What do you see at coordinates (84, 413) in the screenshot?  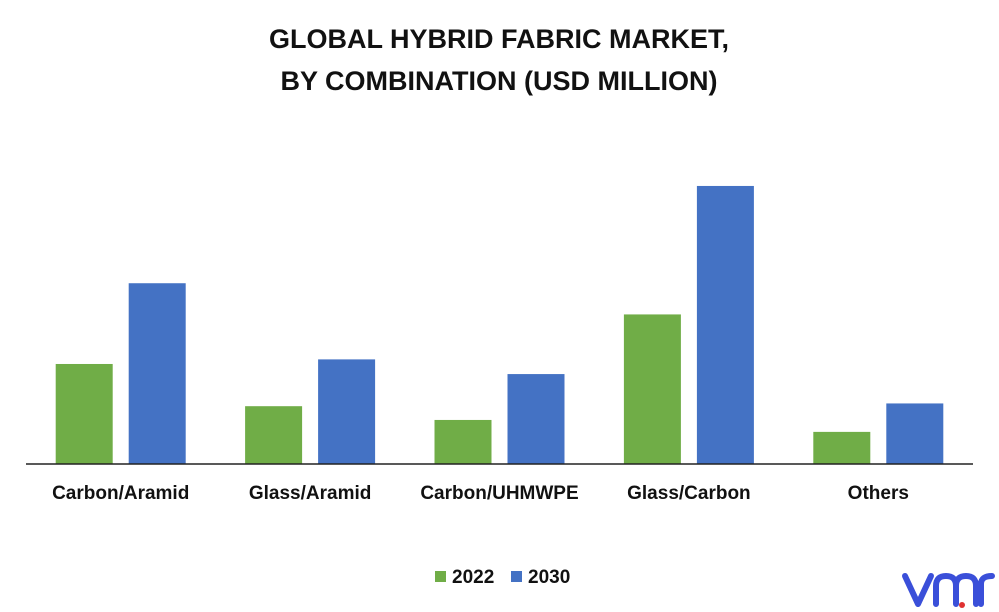 I see `bar-2022-carbon-aramid` at bounding box center [84, 413].